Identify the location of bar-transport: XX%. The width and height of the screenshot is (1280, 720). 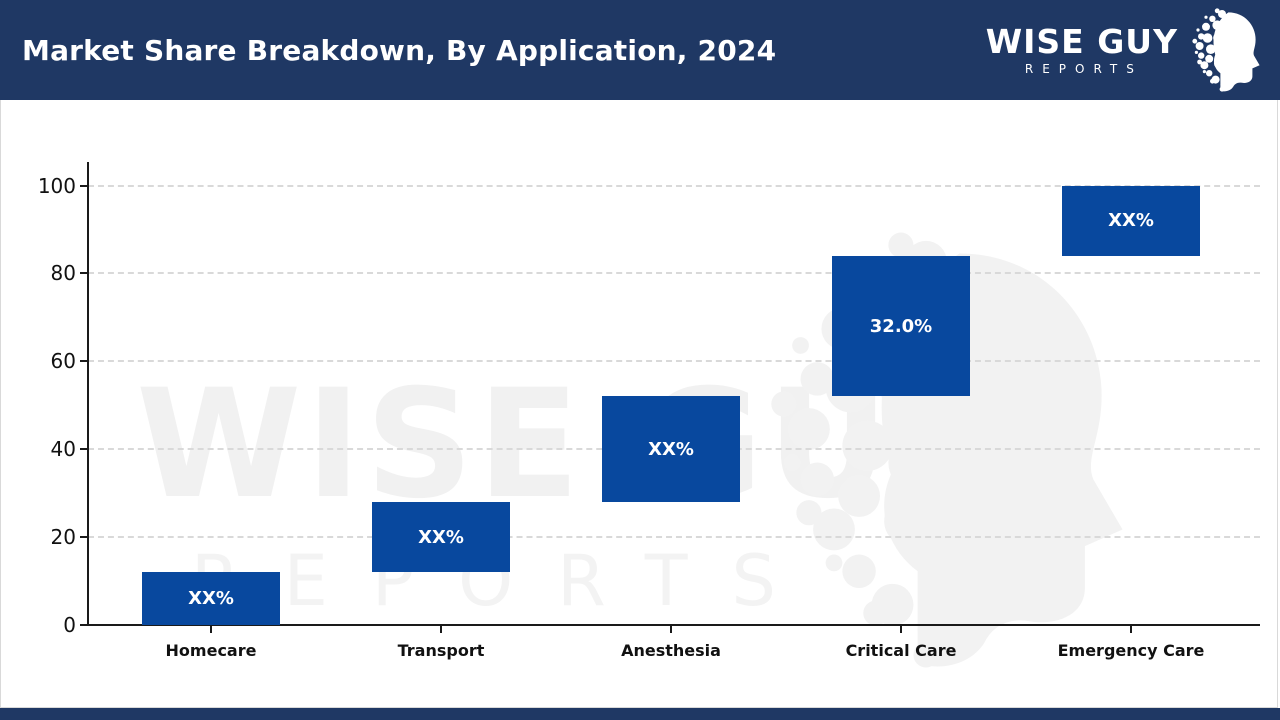
(441, 537).